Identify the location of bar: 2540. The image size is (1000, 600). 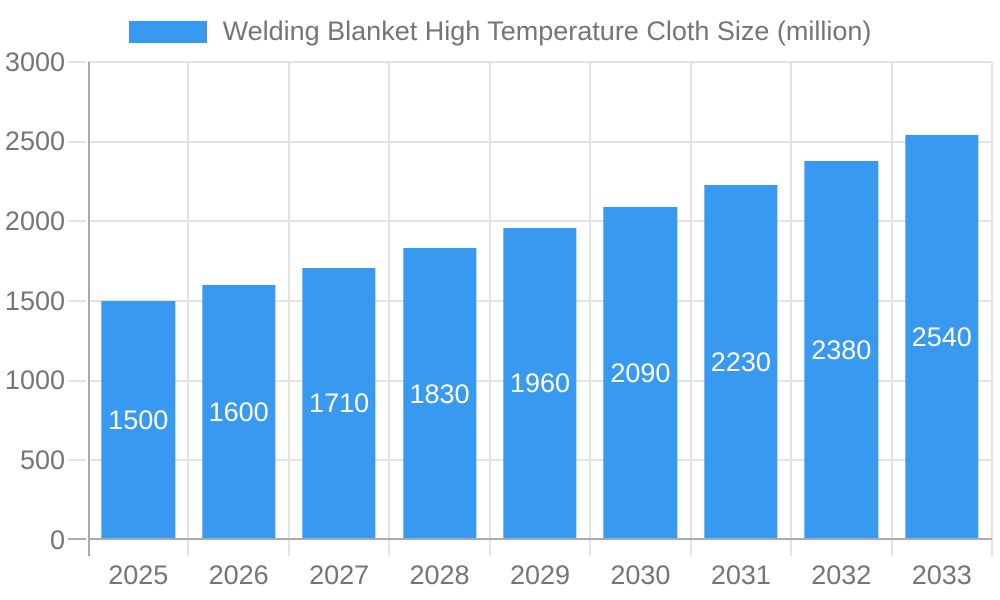
(942, 337).